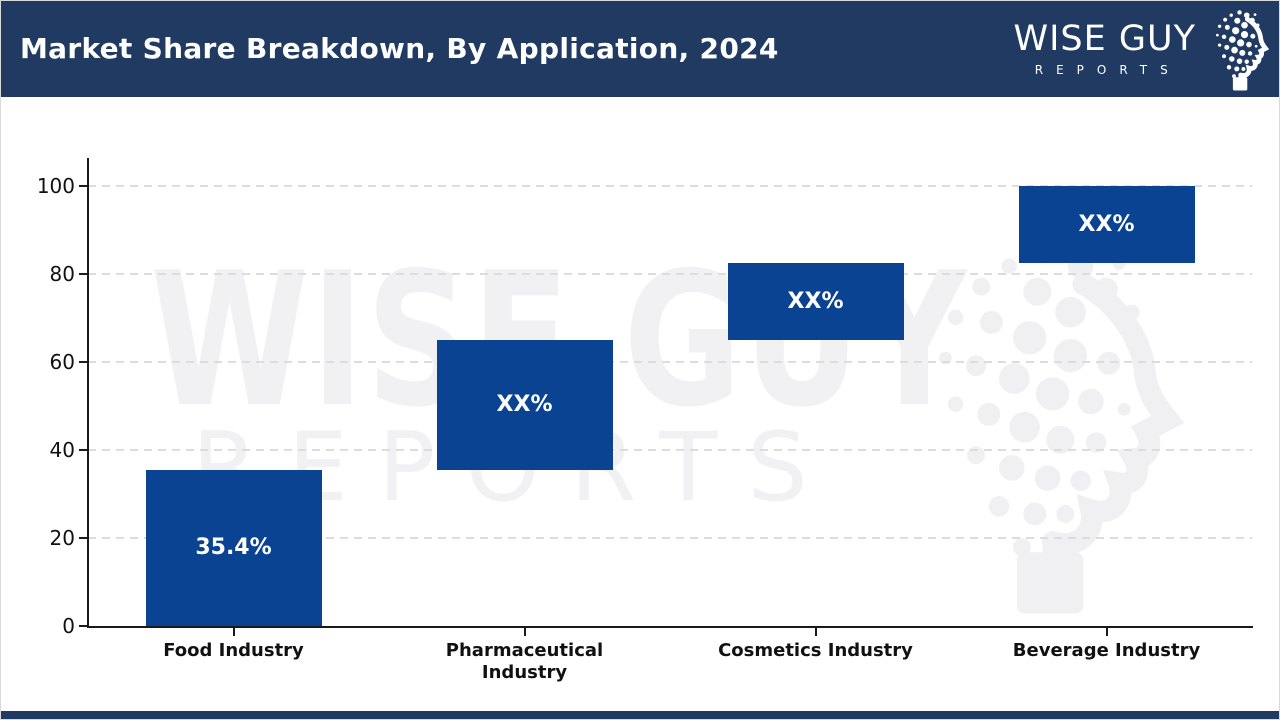  Describe the element at coordinates (233, 650) in the screenshot. I see `category-label: Food Industry` at that location.